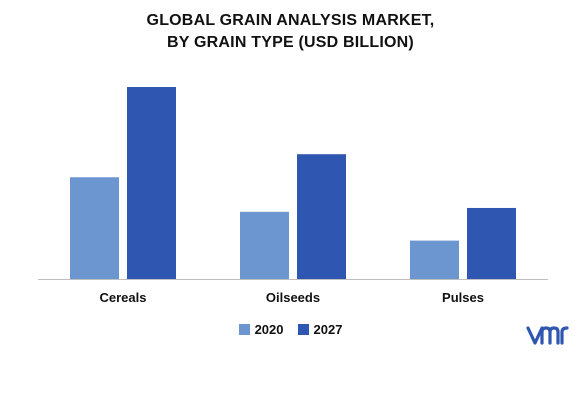 This screenshot has width=581, height=401. Describe the element at coordinates (321, 216) in the screenshot. I see `bar-oilseeds-2027` at that location.